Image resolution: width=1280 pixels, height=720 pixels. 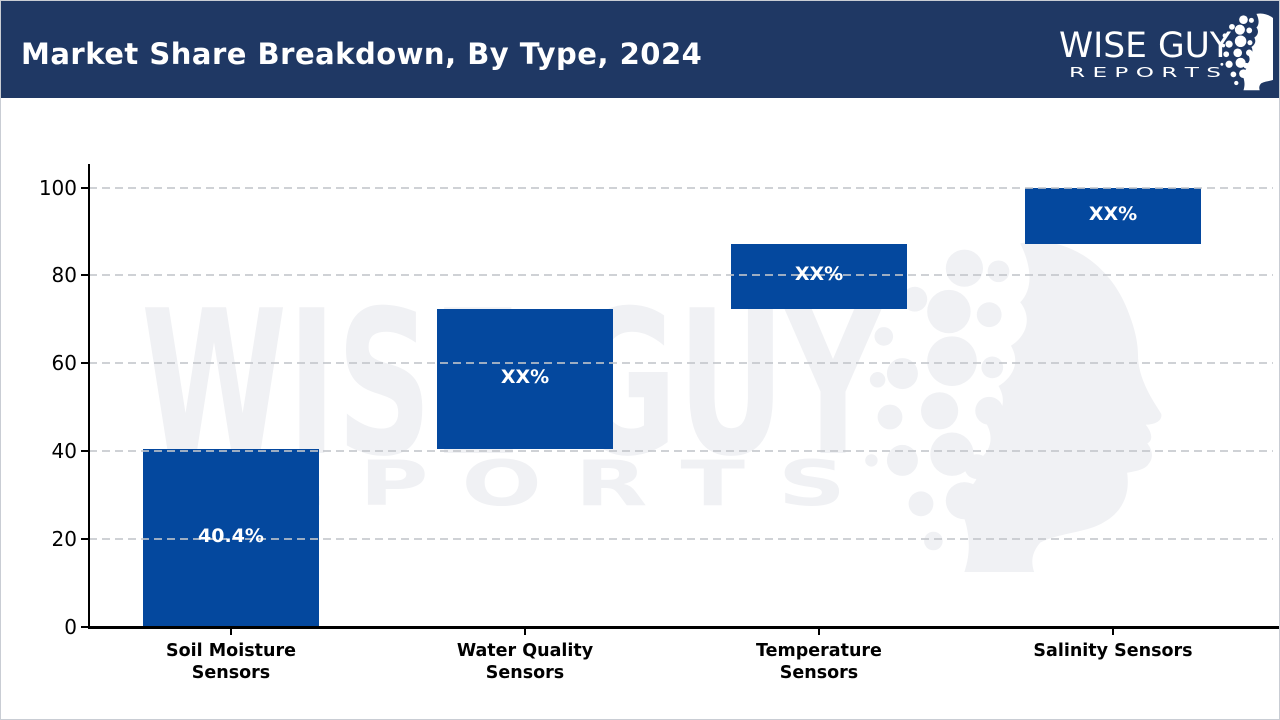 What do you see at coordinates (57, 187) in the screenshot?
I see `y-axis-tick-label: 100` at bounding box center [57, 187].